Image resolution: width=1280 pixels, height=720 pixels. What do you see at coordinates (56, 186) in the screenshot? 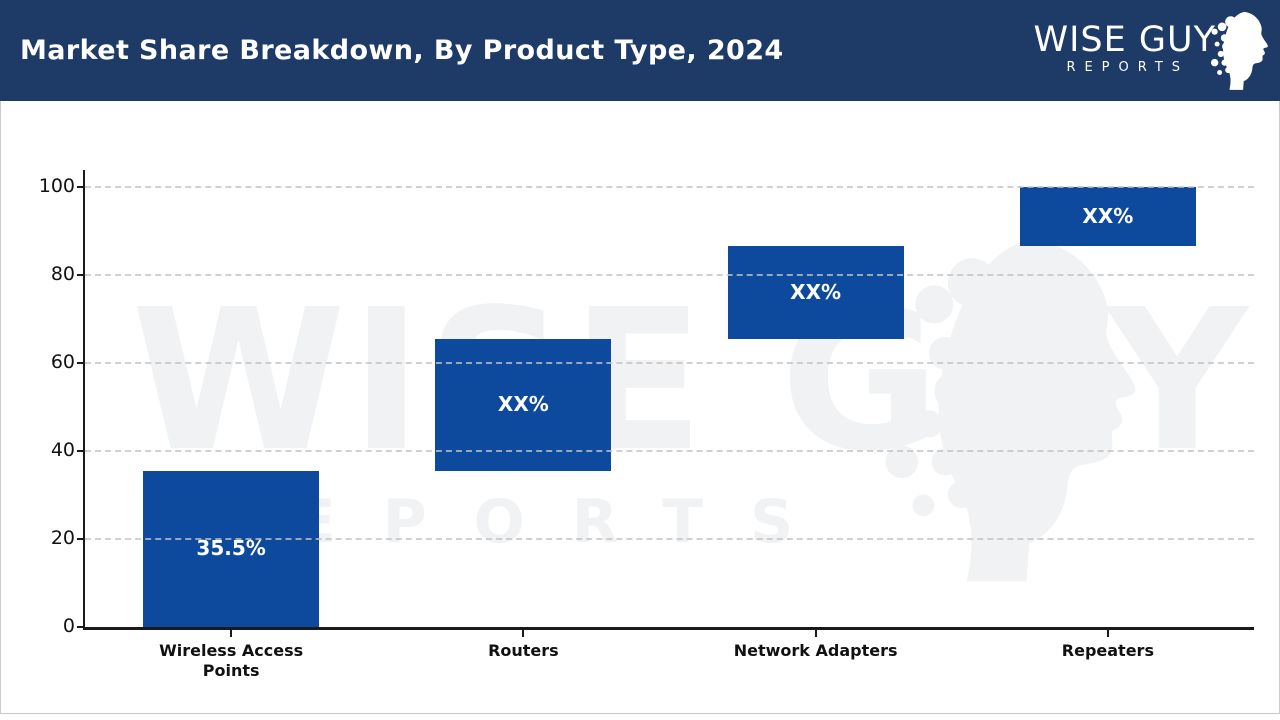
I see `y-tick-label-100: 100` at bounding box center [56, 186].